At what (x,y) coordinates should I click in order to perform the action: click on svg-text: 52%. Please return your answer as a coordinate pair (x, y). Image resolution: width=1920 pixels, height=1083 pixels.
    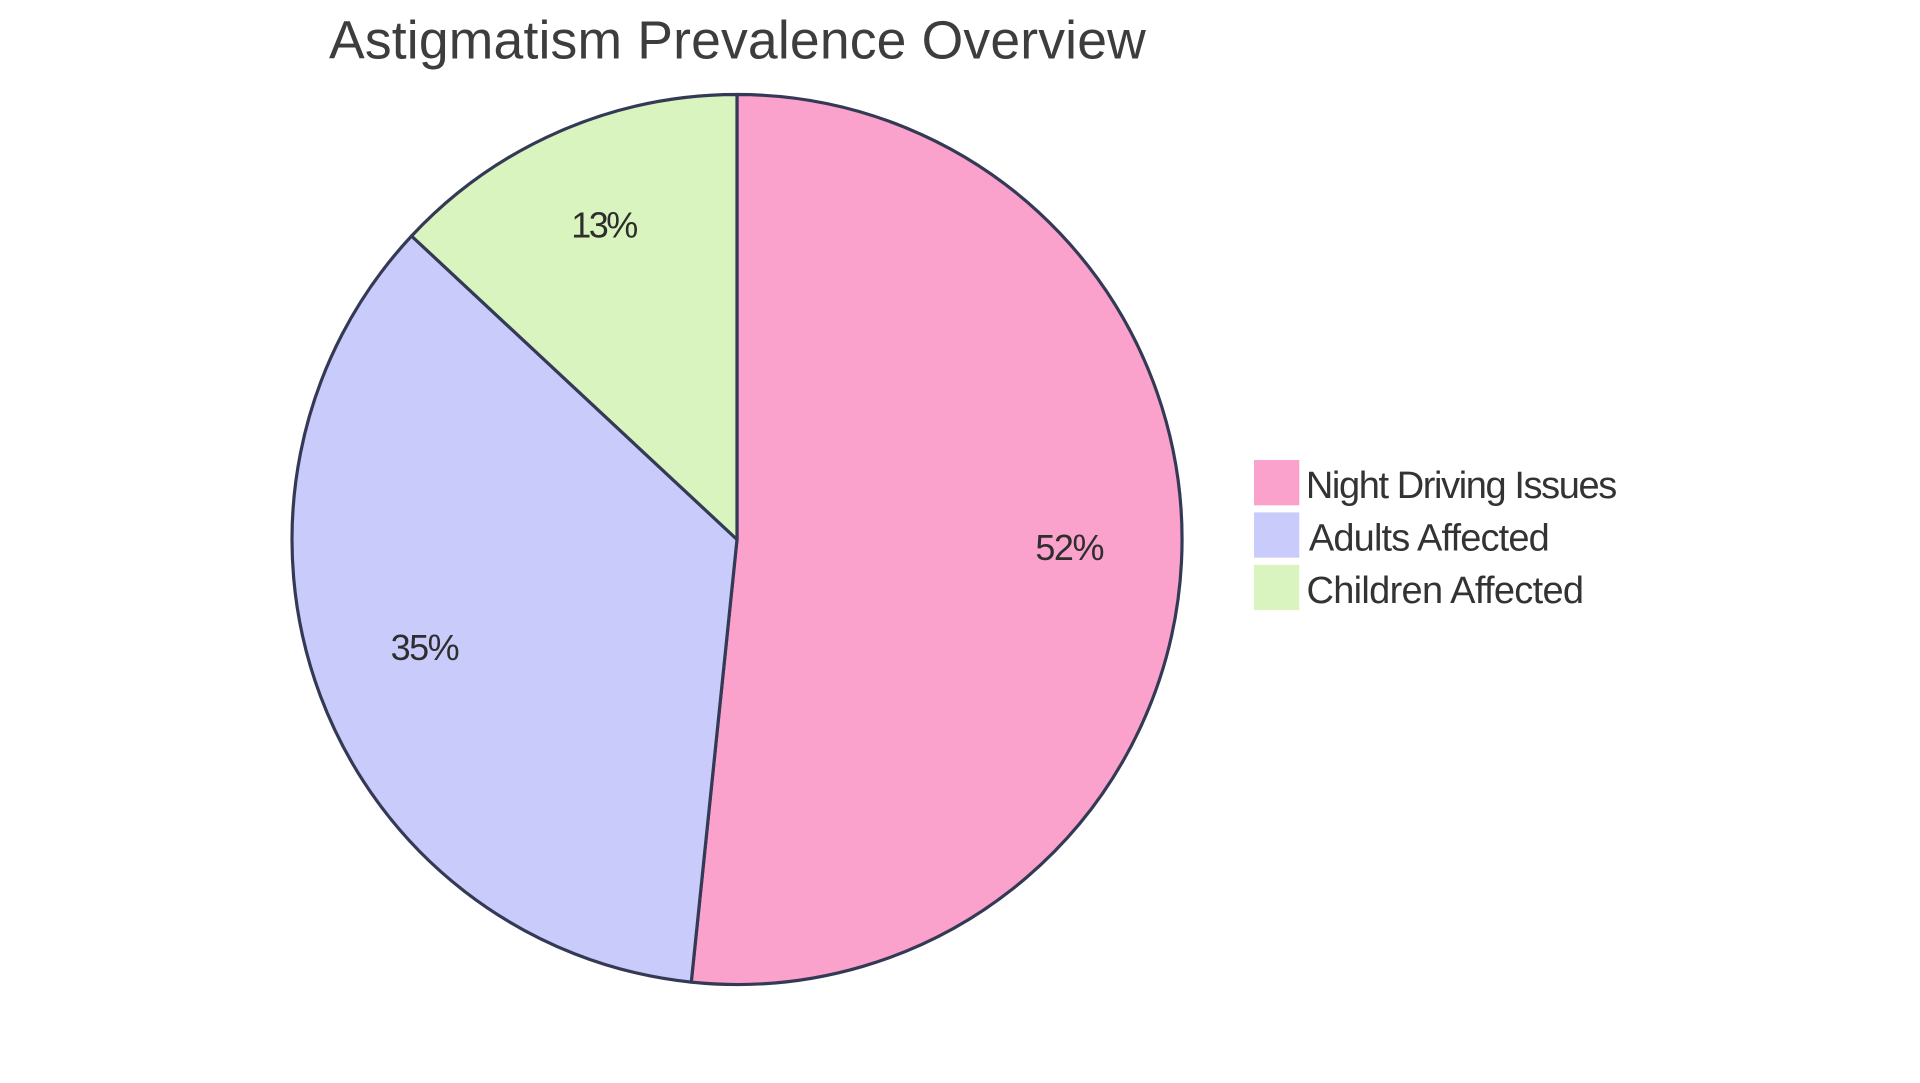
    Looking at the image, I should click on (1069, 547).